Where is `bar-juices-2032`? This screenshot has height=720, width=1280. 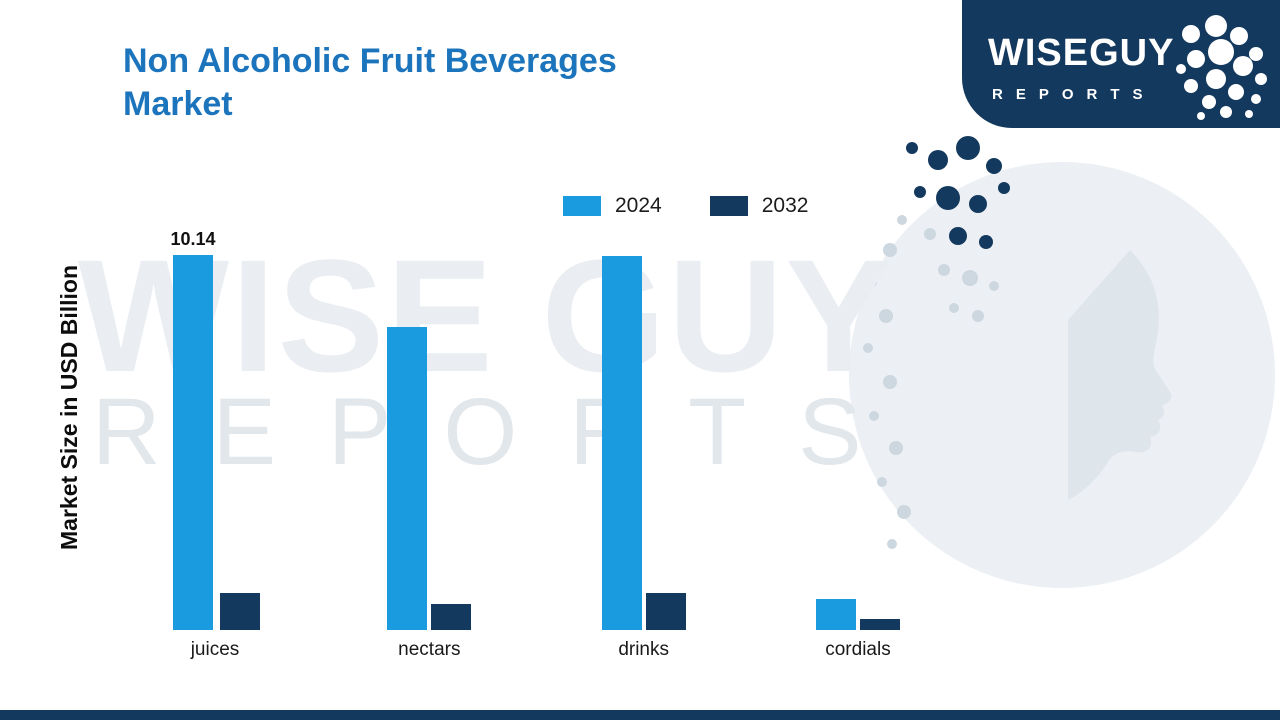 bar-juices-2032 is located at coordinates (239, 611).